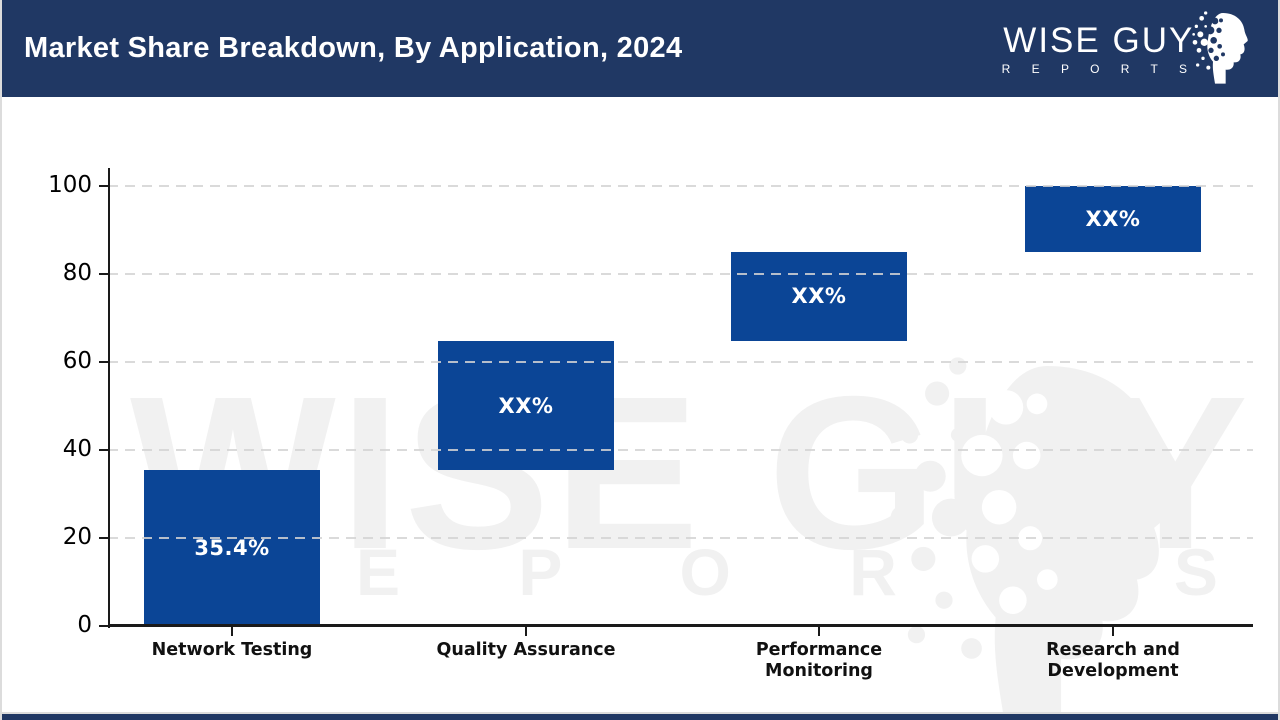  What do you see at coordinates (77, 537) in the screenshot?
I see `y-axis-tick-label: 20` at bounding box center [77, 537].